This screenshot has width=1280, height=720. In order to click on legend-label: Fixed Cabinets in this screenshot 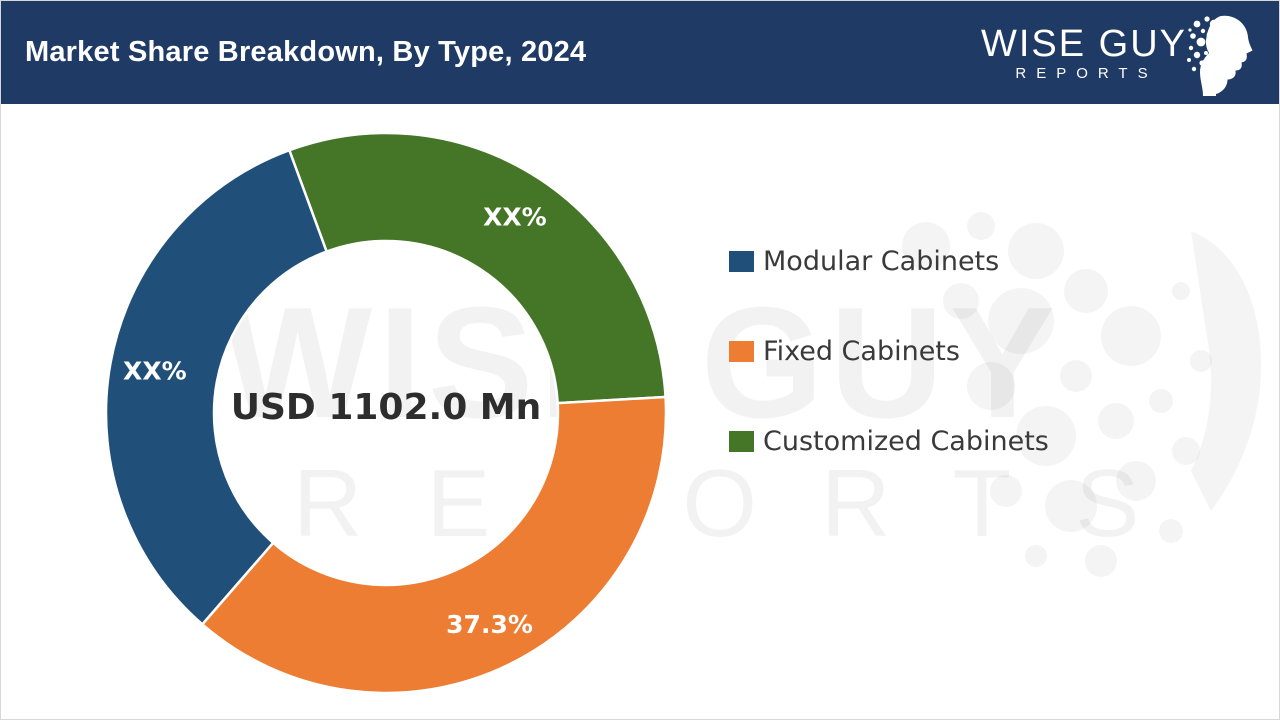, I will do `click(861, 351)`.